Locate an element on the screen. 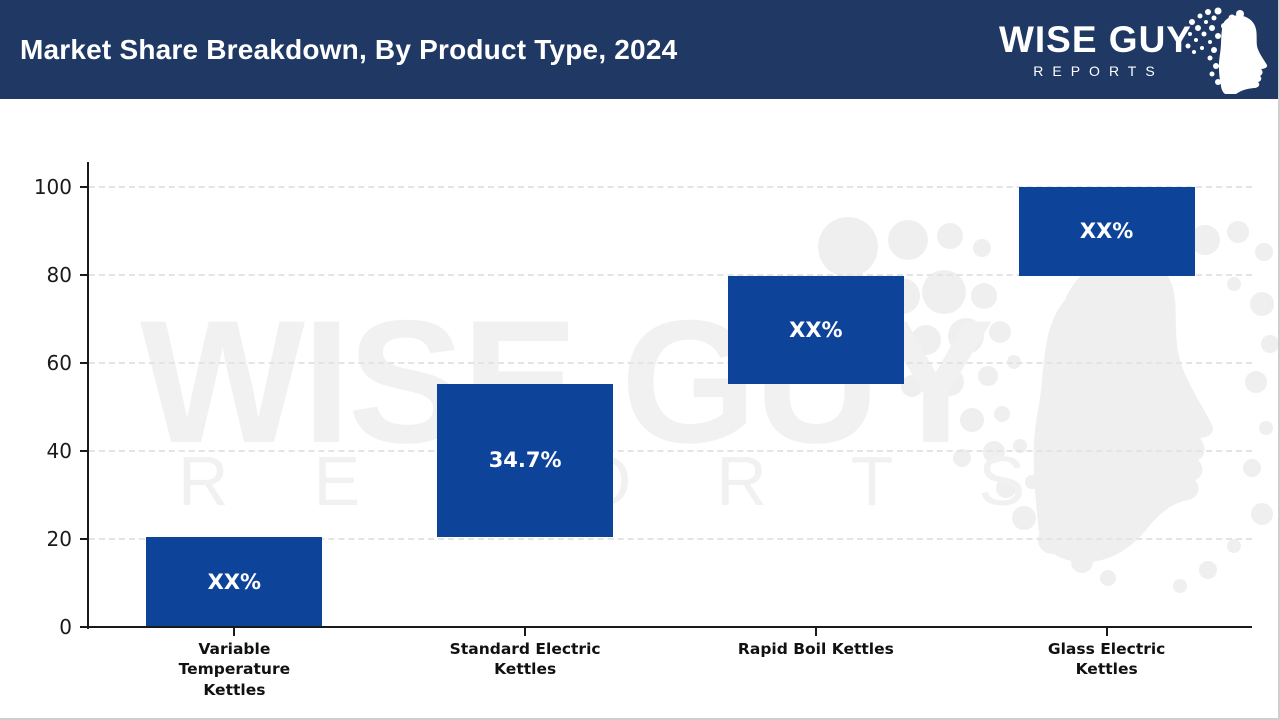  category-label: Glass Electric Kettles is located at coordinates (1106, 659).